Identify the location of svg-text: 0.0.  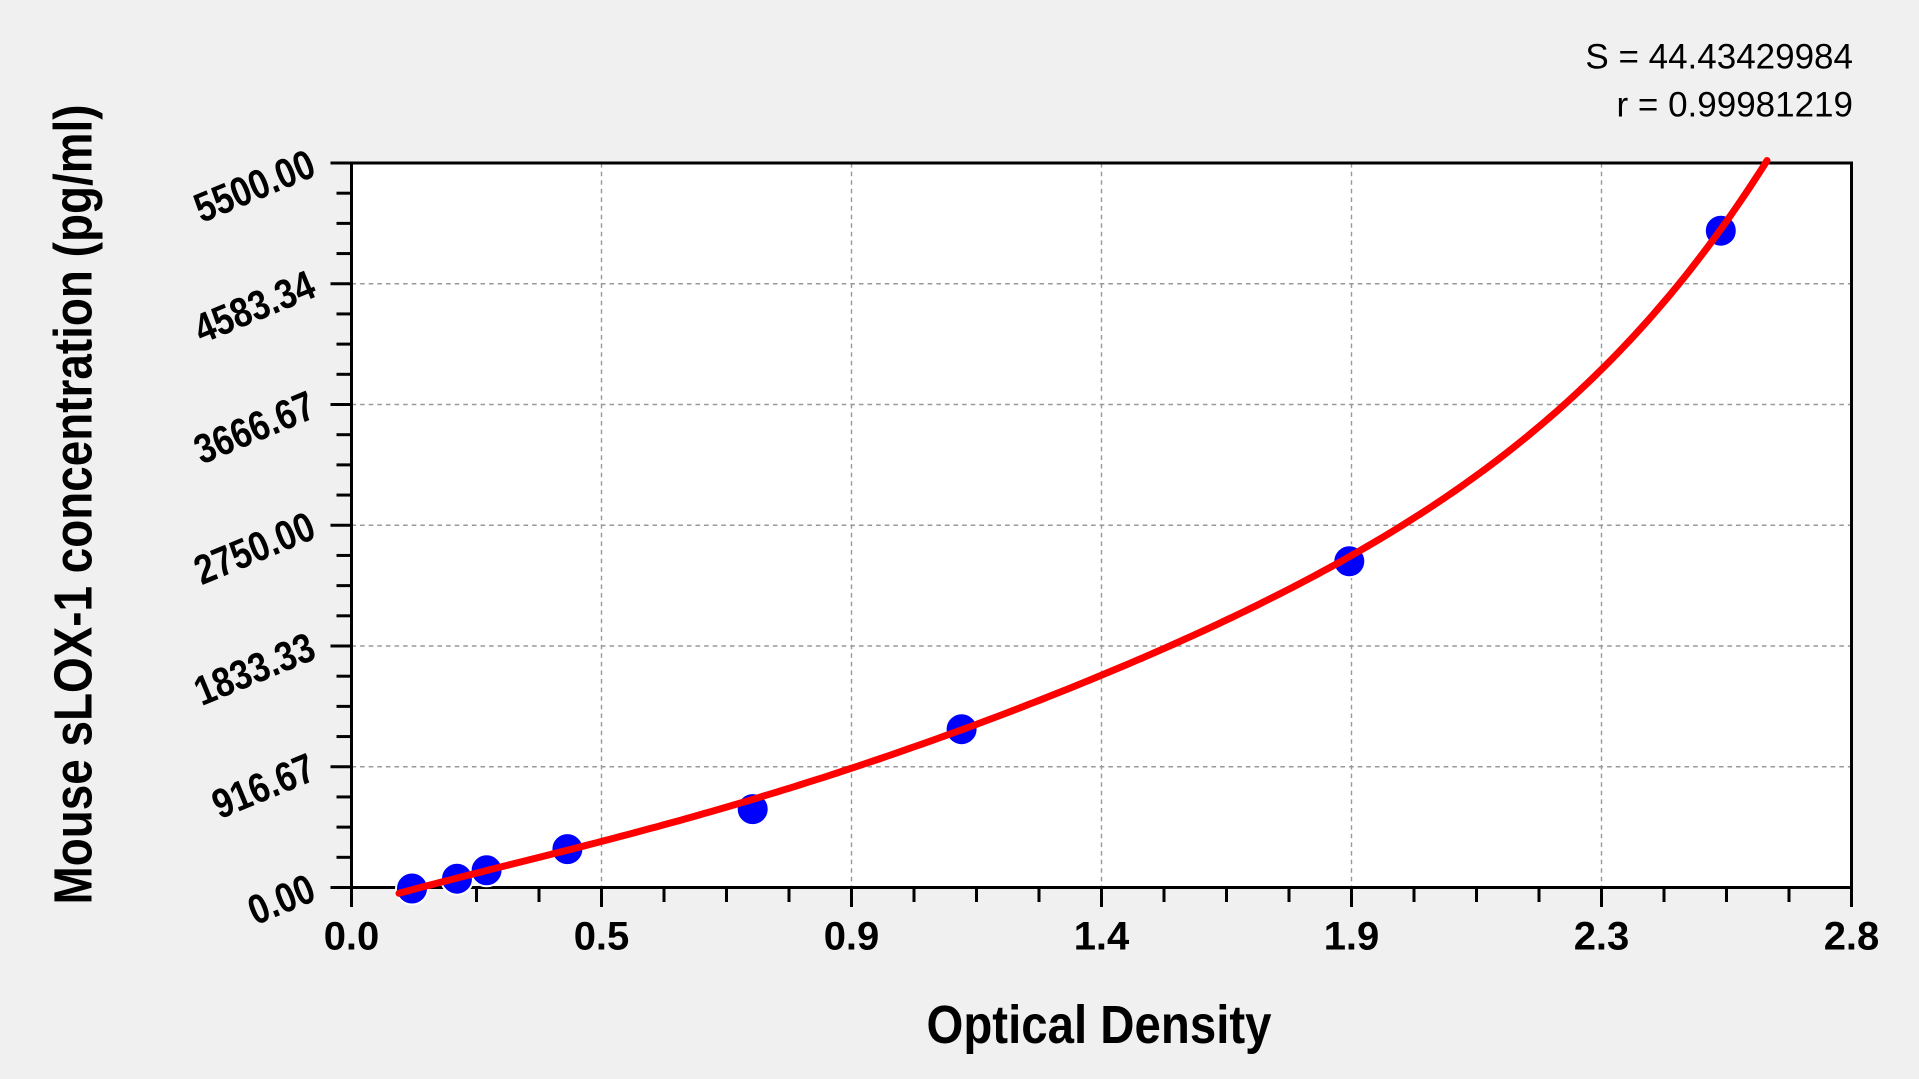
(352, 937).